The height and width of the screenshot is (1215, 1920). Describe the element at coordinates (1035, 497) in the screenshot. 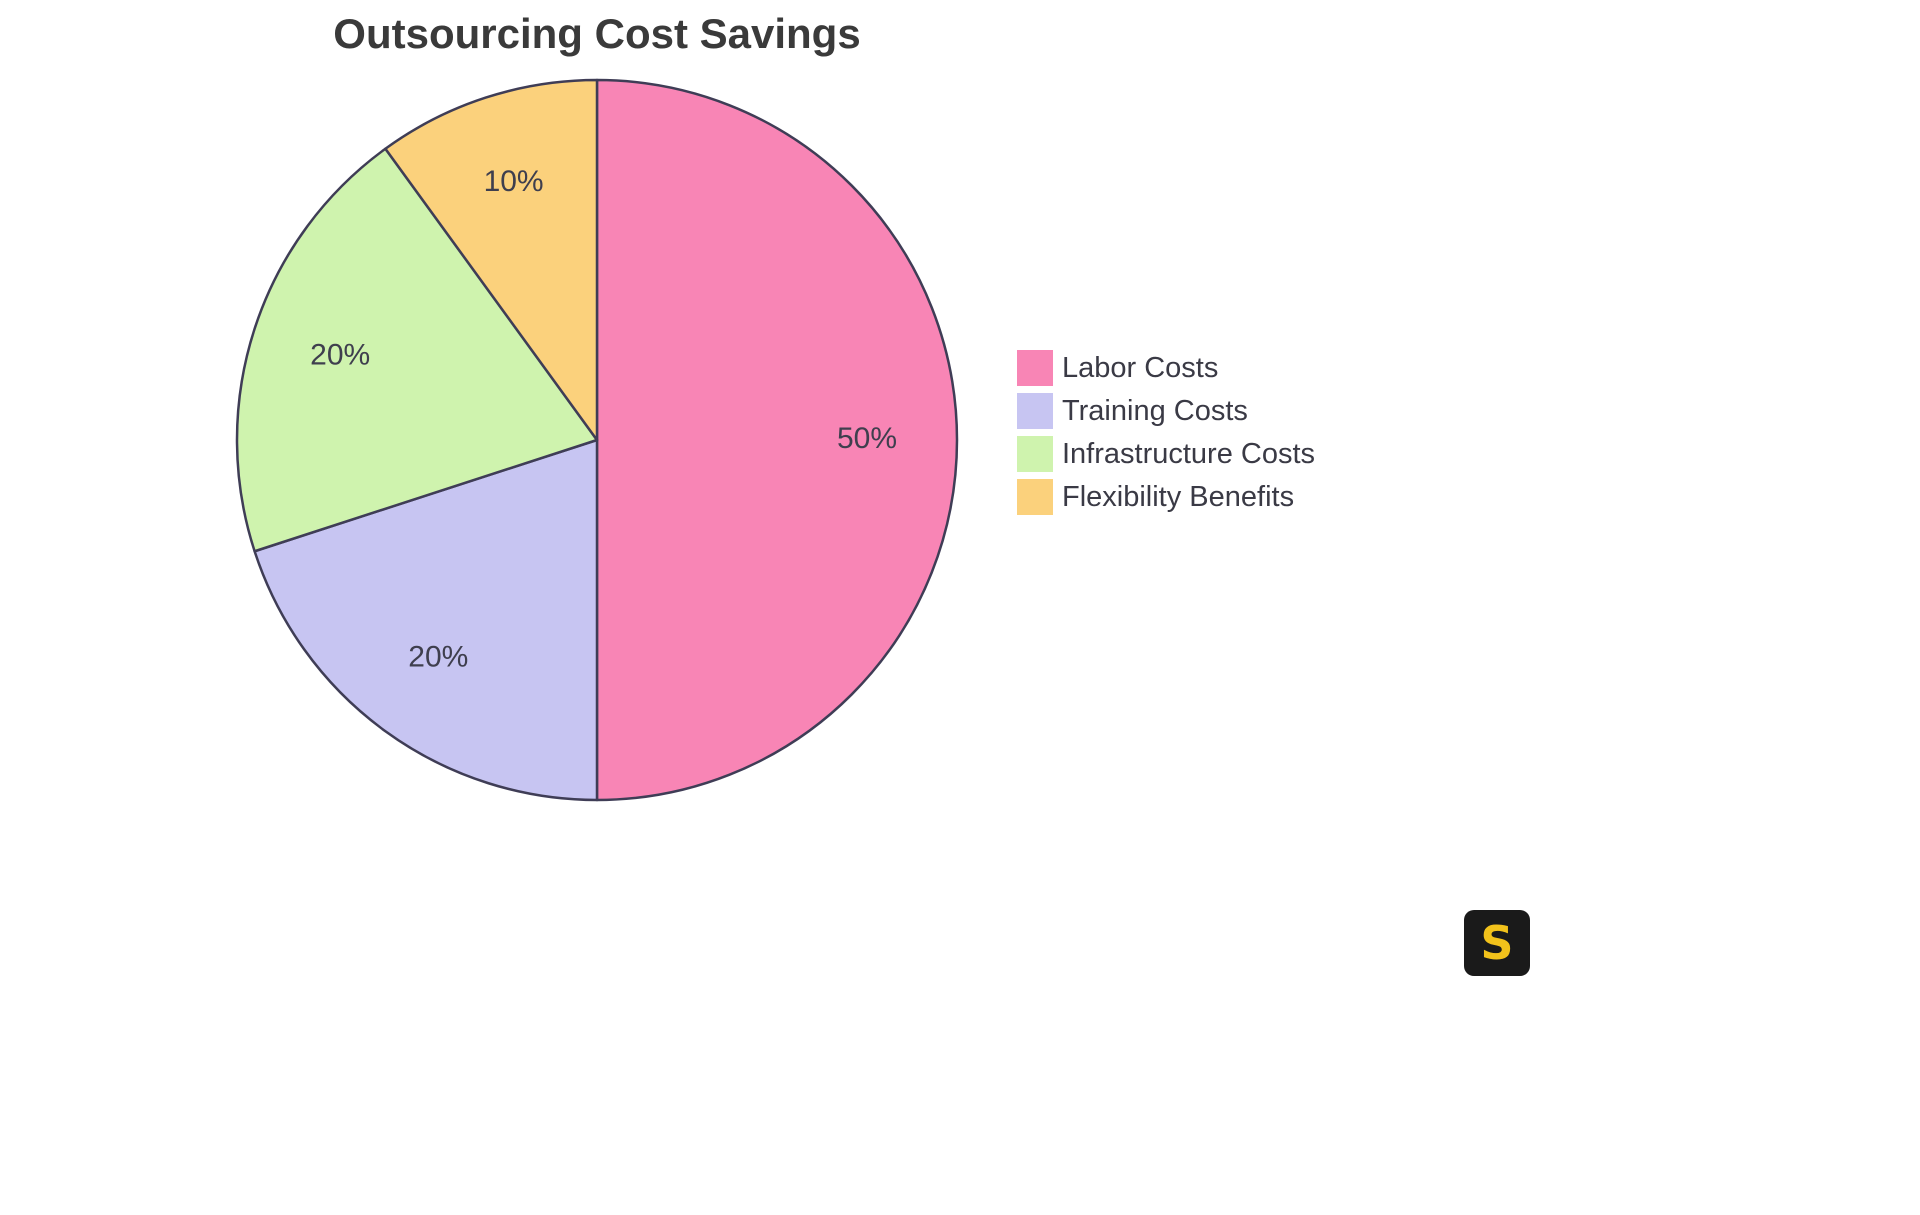

I see `legend-swatch-flexibility-benefits` at that location.